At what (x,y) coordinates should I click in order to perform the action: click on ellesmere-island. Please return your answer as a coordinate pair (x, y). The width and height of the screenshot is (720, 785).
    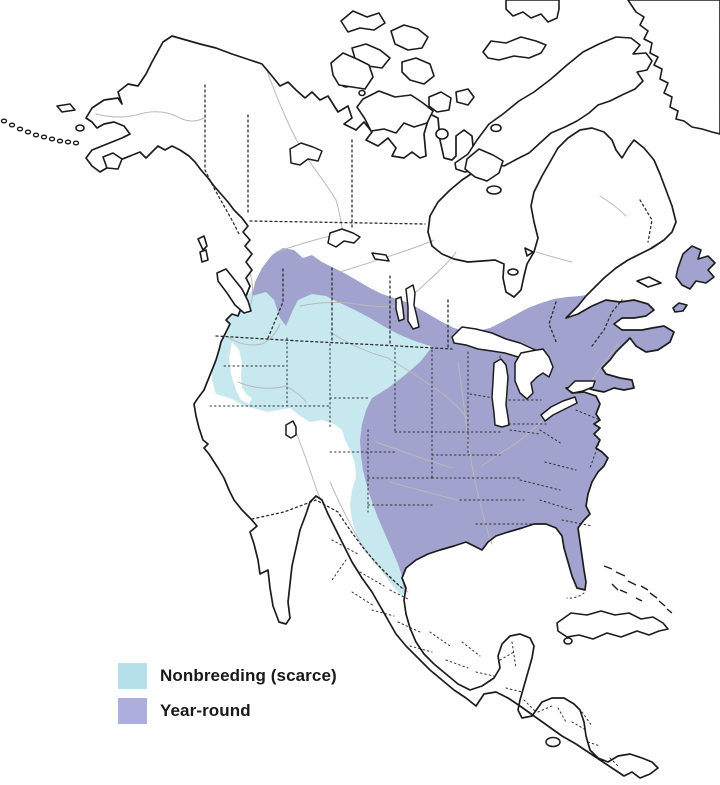
    Looking at the image, I should click on (532, 11).